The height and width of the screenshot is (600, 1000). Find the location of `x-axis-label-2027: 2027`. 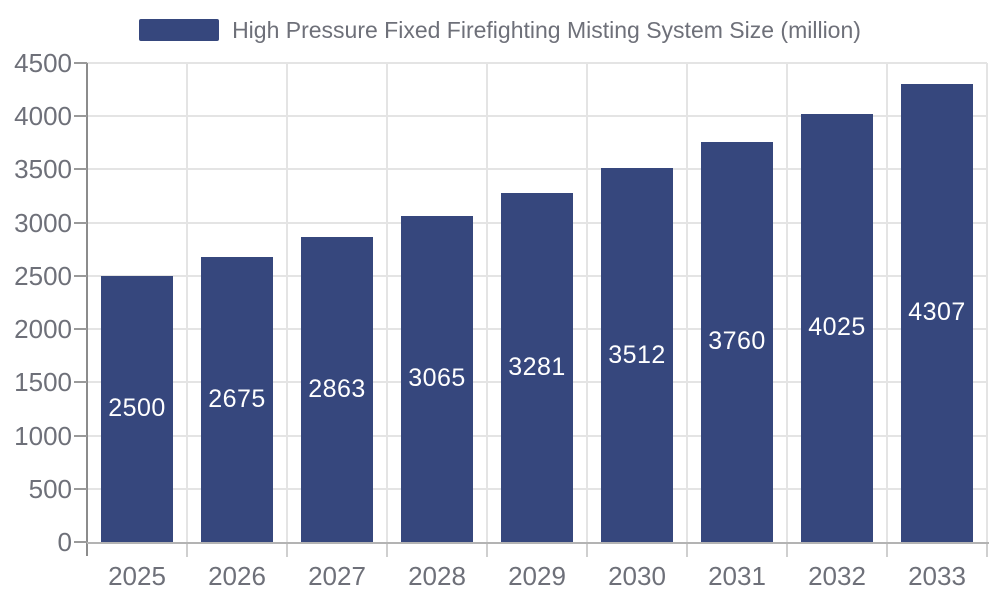

x-axis-label-2027: 2027 is located at coordinates (337, 576).